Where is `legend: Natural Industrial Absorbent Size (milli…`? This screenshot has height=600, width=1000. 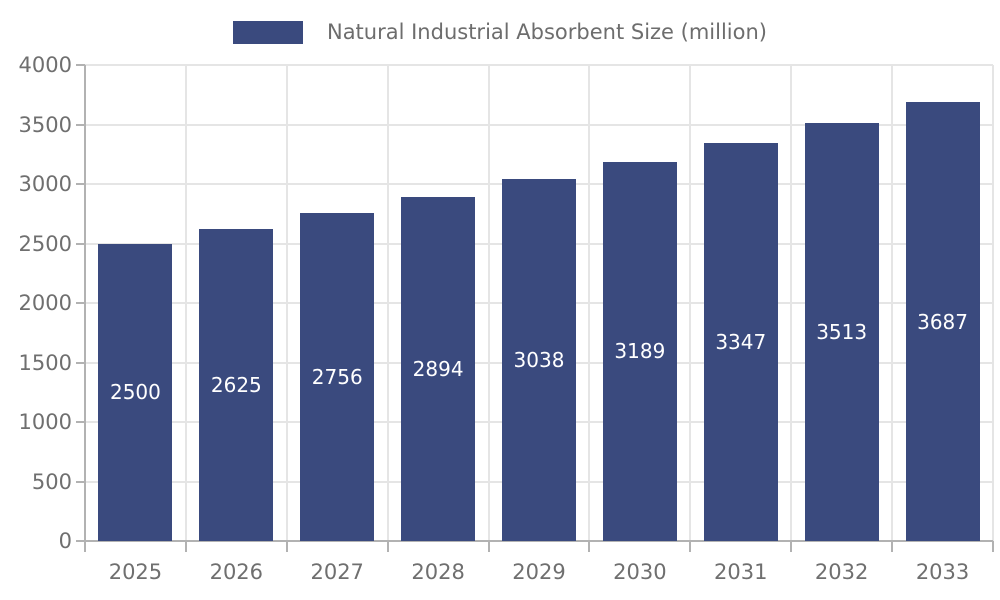 legend: Natural Industrial Absorbent Size (milli… is located at coordinates (500, 32).